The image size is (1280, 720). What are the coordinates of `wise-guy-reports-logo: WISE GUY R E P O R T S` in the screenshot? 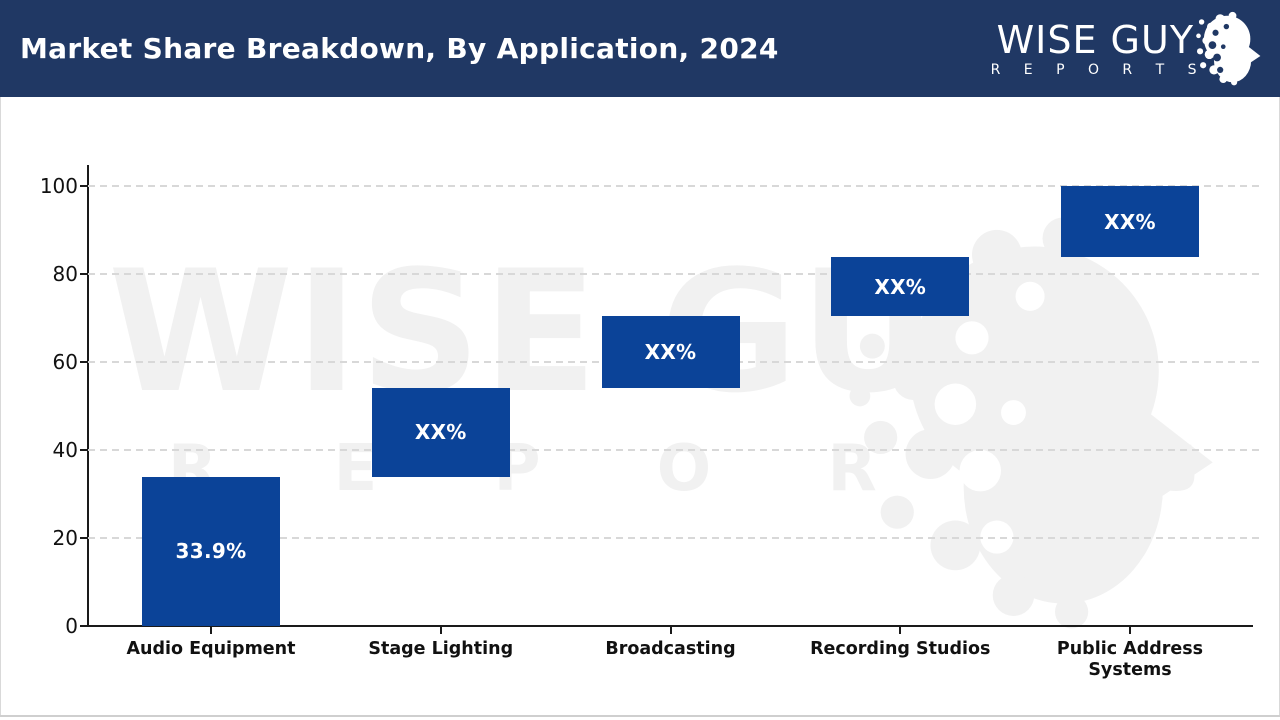 It's located at (1127, 49).